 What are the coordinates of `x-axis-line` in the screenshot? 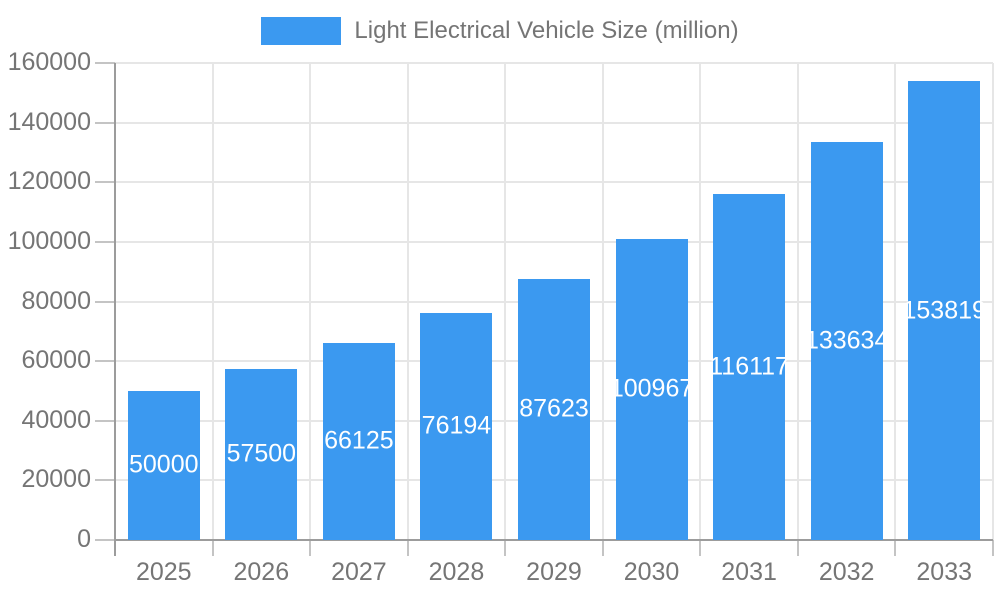 It's located at (554, 540).